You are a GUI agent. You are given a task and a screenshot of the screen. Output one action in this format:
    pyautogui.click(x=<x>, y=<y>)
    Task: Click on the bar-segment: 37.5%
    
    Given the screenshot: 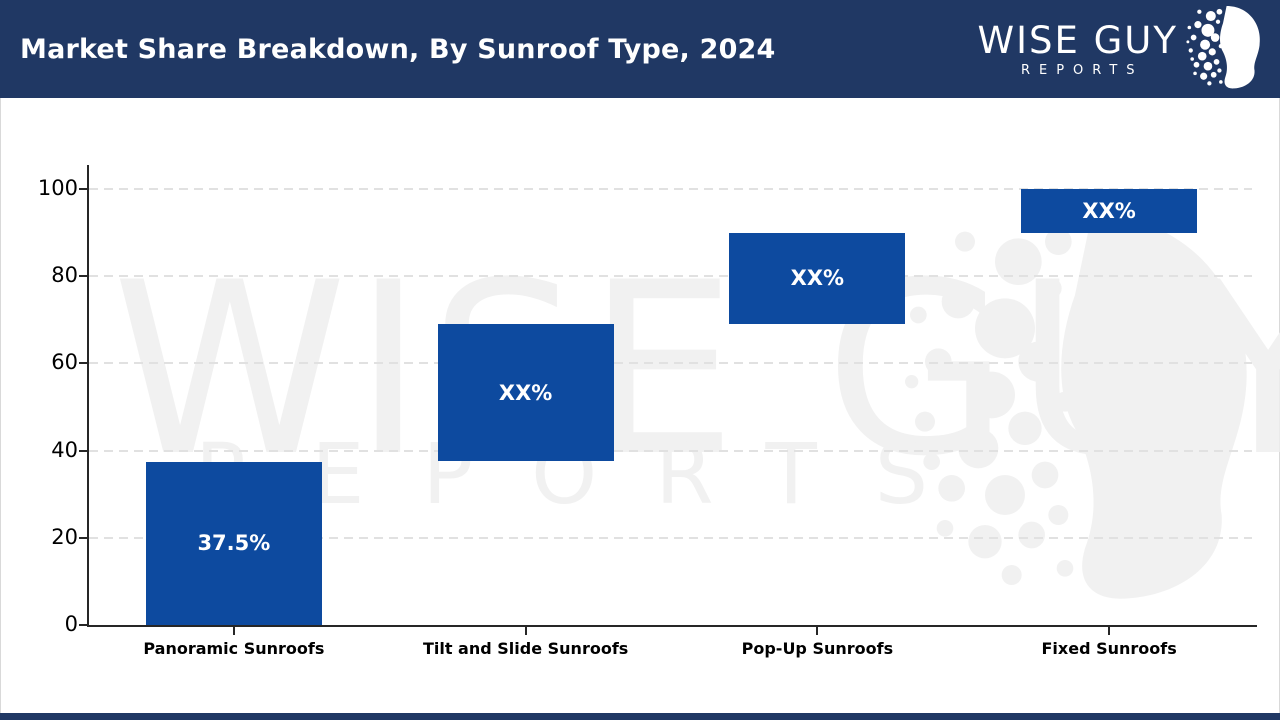 What is the action you would take?
    pyautogui.click(x=233, y=543)
    